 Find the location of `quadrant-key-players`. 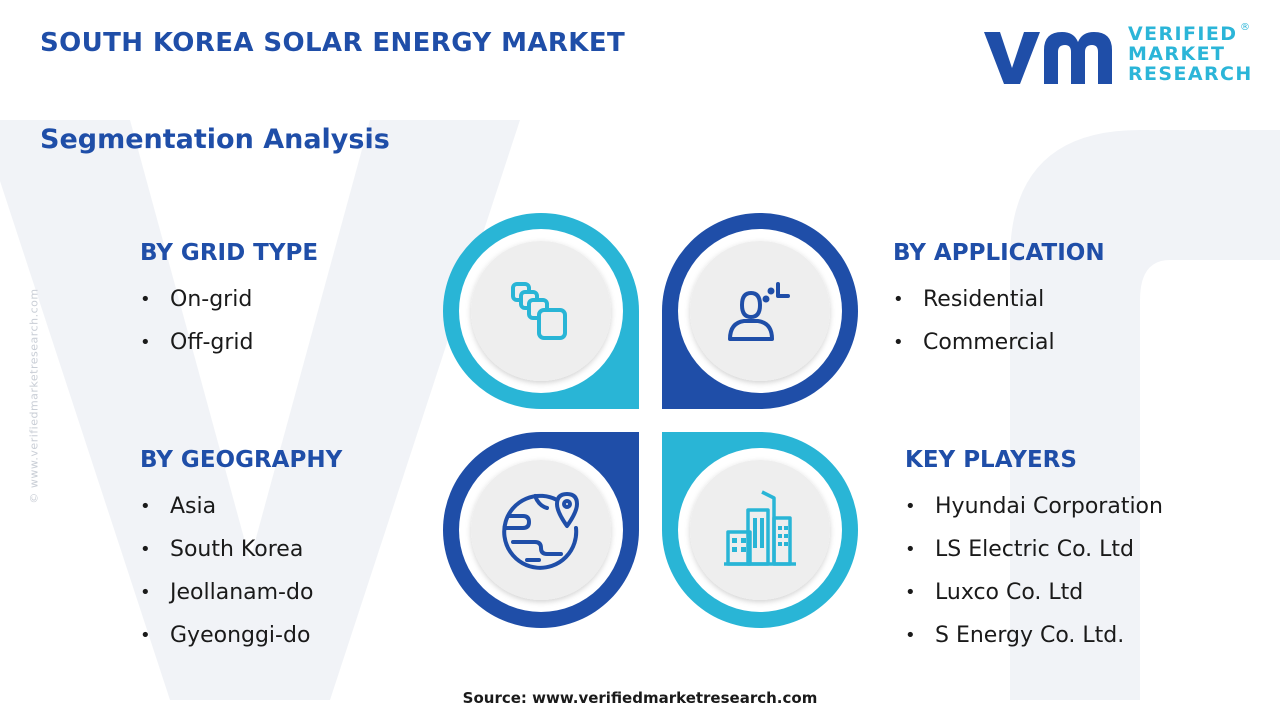

quadrant-key-players is located at coordinates (760, 530).